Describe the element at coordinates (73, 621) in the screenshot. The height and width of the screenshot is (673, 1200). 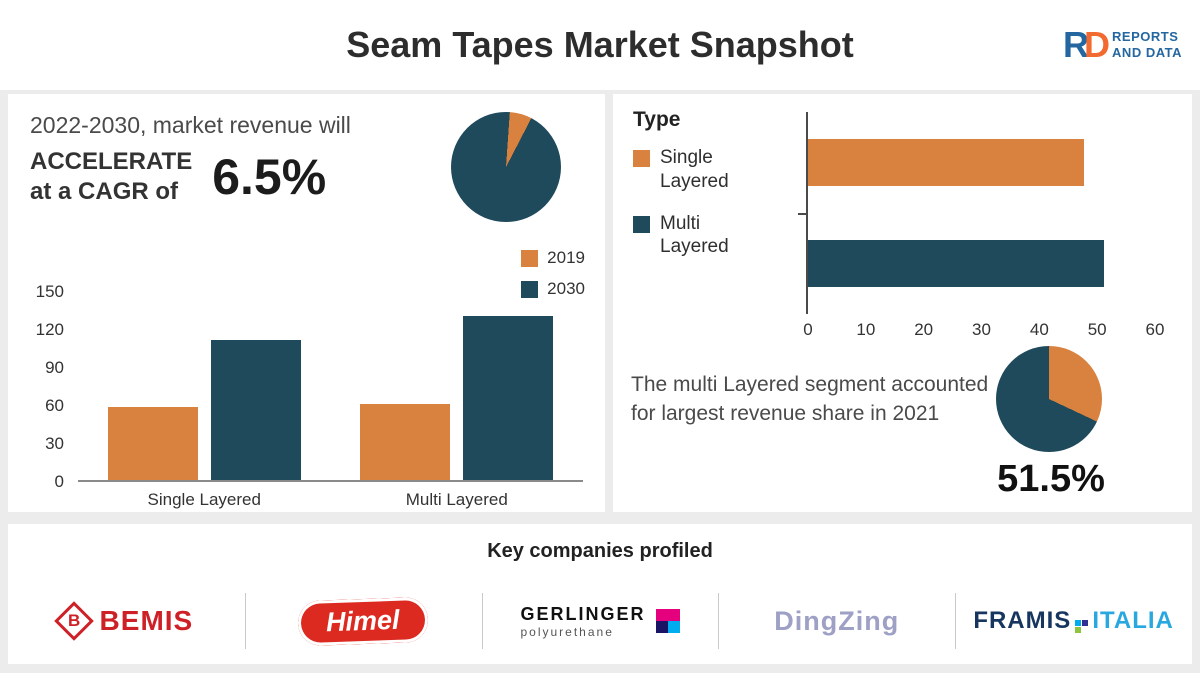
I see `bemis-diamond-icon: B` at that location.